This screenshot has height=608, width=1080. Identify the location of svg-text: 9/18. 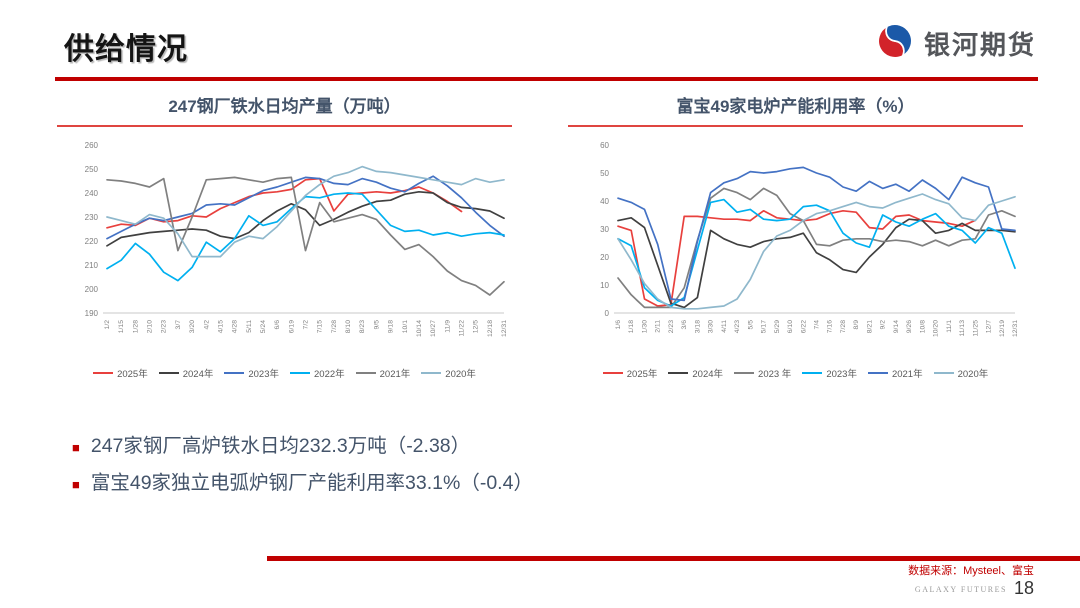
(391, 326).